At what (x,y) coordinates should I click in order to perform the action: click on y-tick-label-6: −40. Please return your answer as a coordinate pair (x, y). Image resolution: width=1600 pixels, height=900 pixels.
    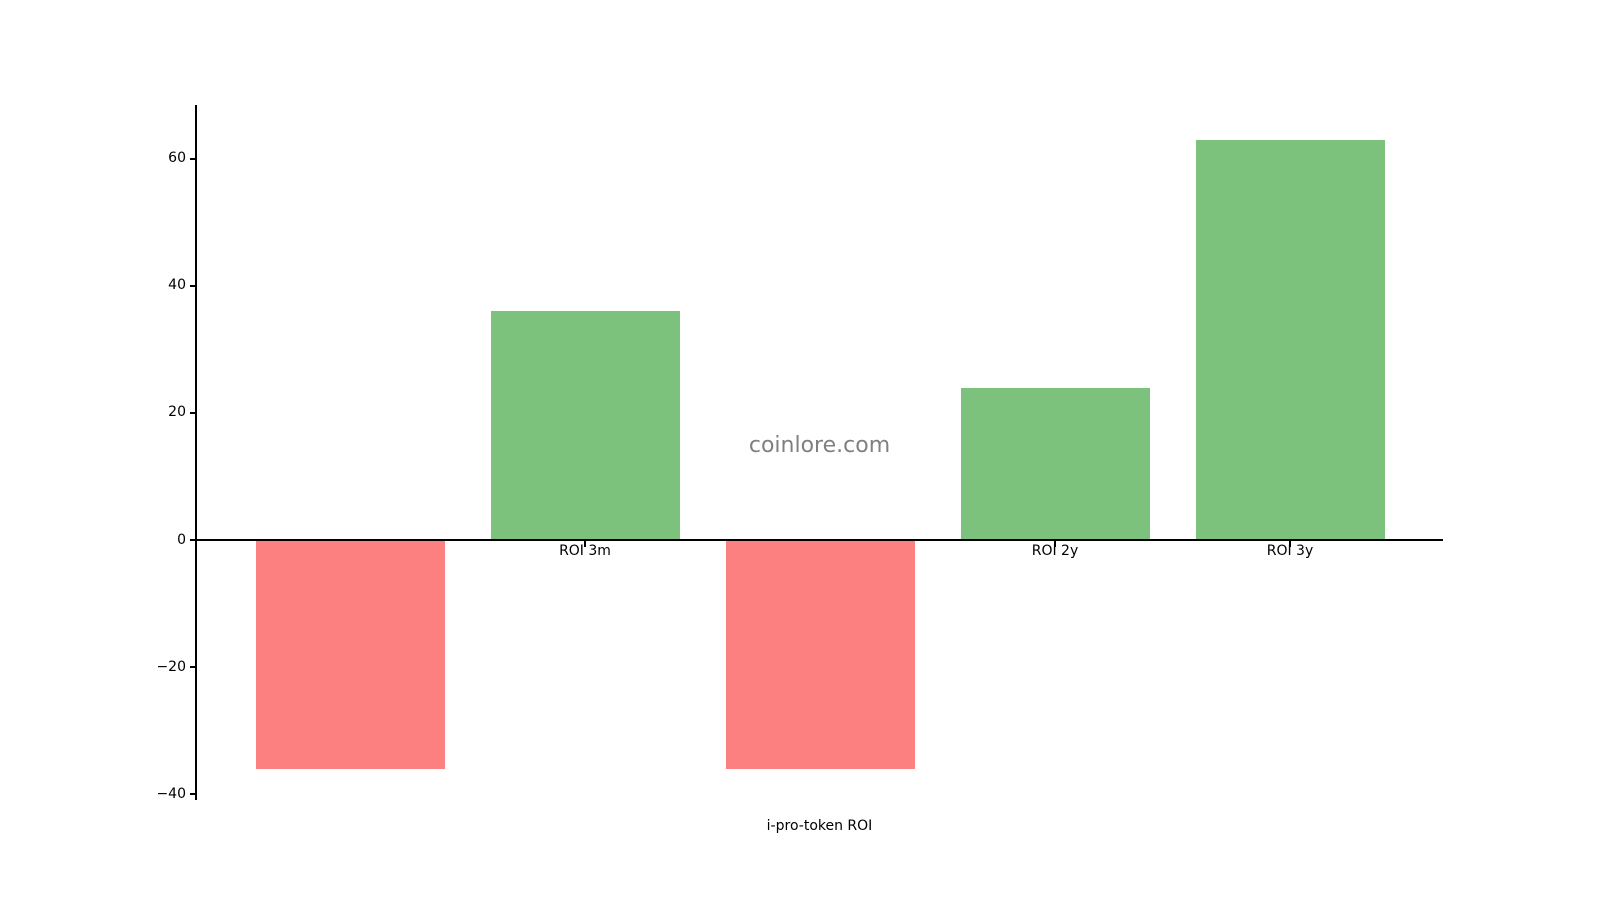
    Looking at the image, I should click on (171, 793).